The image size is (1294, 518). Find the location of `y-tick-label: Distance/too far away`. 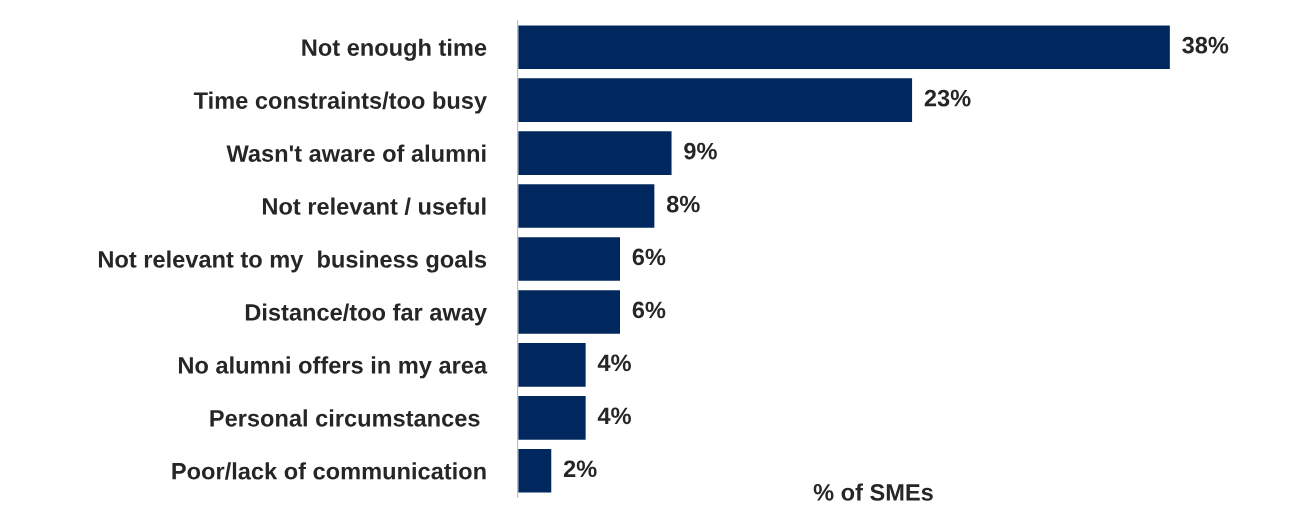

y-tick-label: Distance/too far away is located at coordinates (366, 314).